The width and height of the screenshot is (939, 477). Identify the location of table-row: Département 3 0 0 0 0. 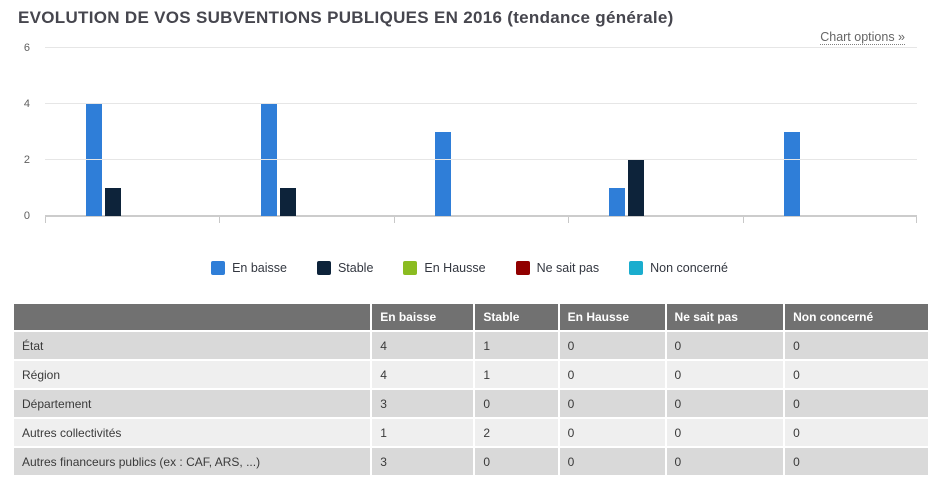
(471, 403).